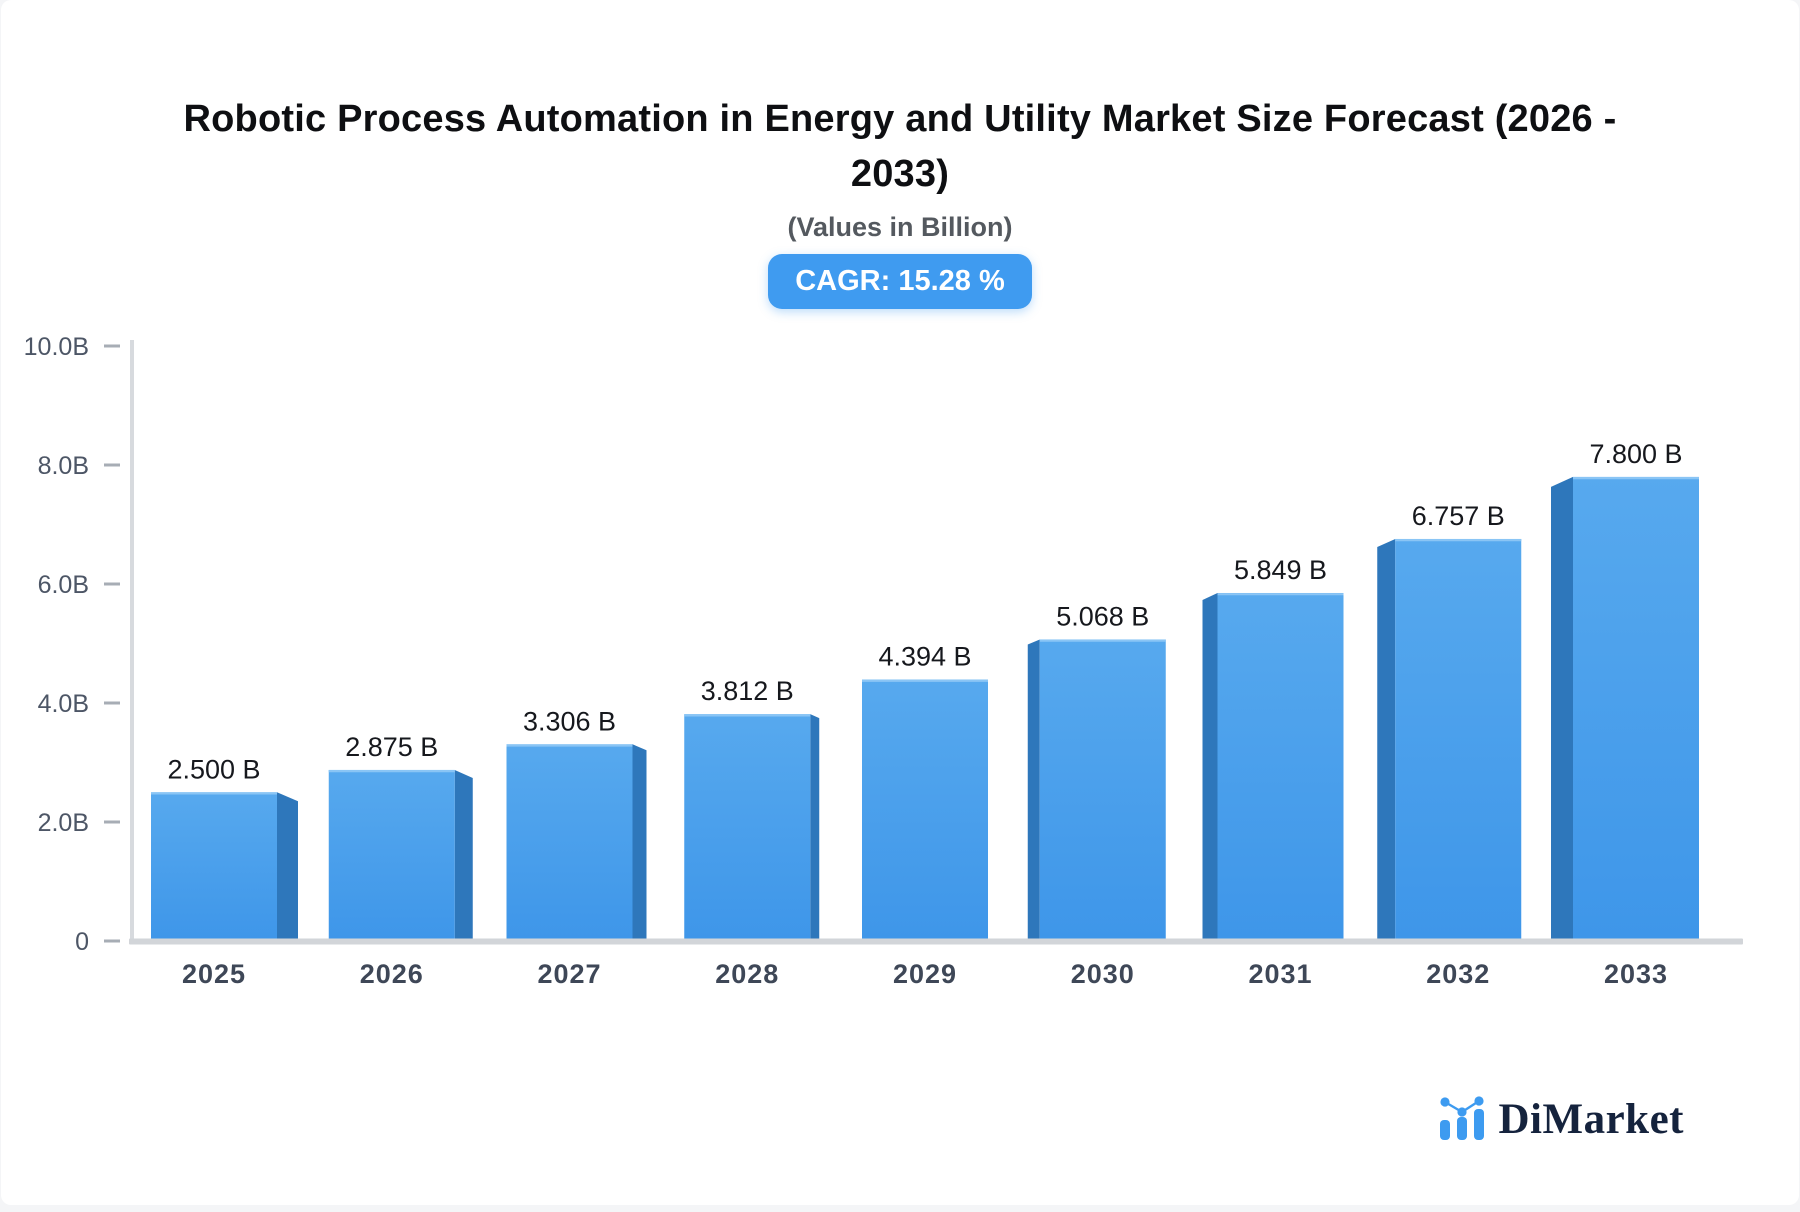  Describe the element at coordinates (63, 466) in the screenshot. I see `y-tick-label: 8.0B` at that location.